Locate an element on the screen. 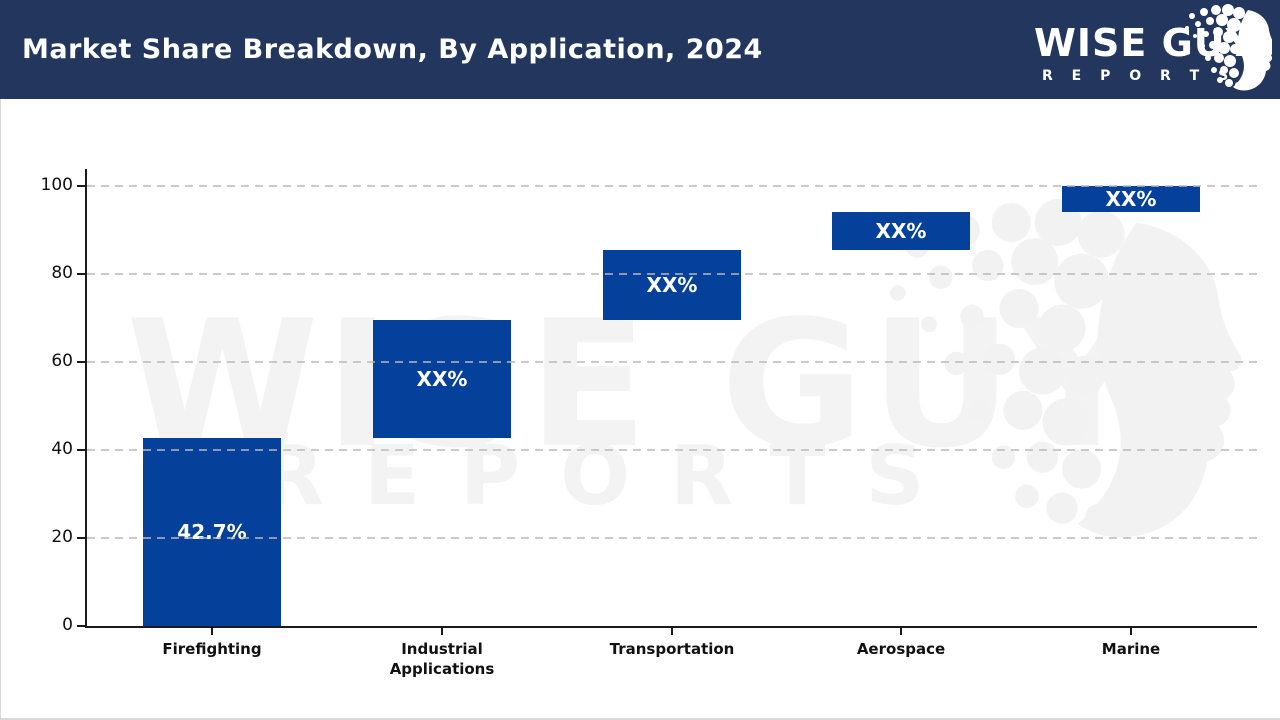 The height and width of the screenshot is (720, 1280). watermark-face-icon is located at coordinates (1065, 368).